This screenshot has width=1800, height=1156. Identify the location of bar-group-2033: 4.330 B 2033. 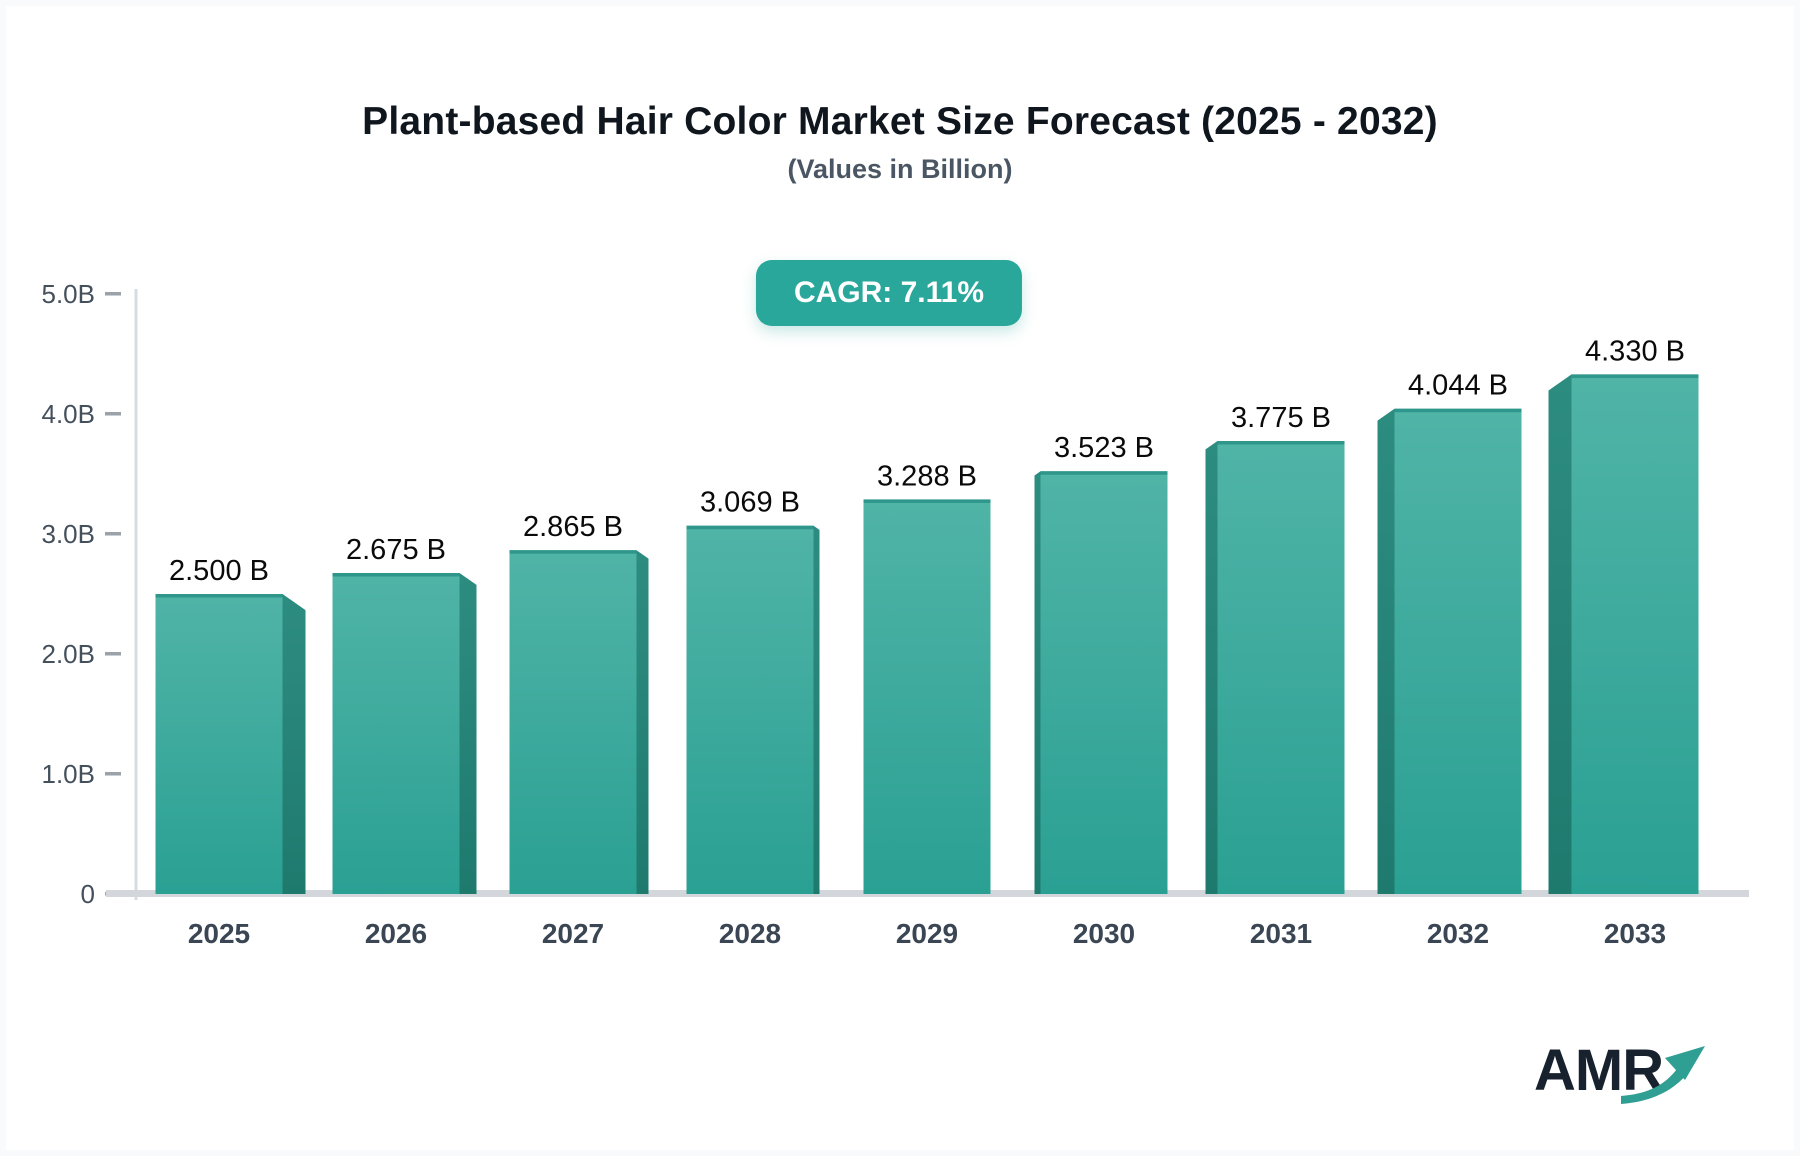
(1623, 642).